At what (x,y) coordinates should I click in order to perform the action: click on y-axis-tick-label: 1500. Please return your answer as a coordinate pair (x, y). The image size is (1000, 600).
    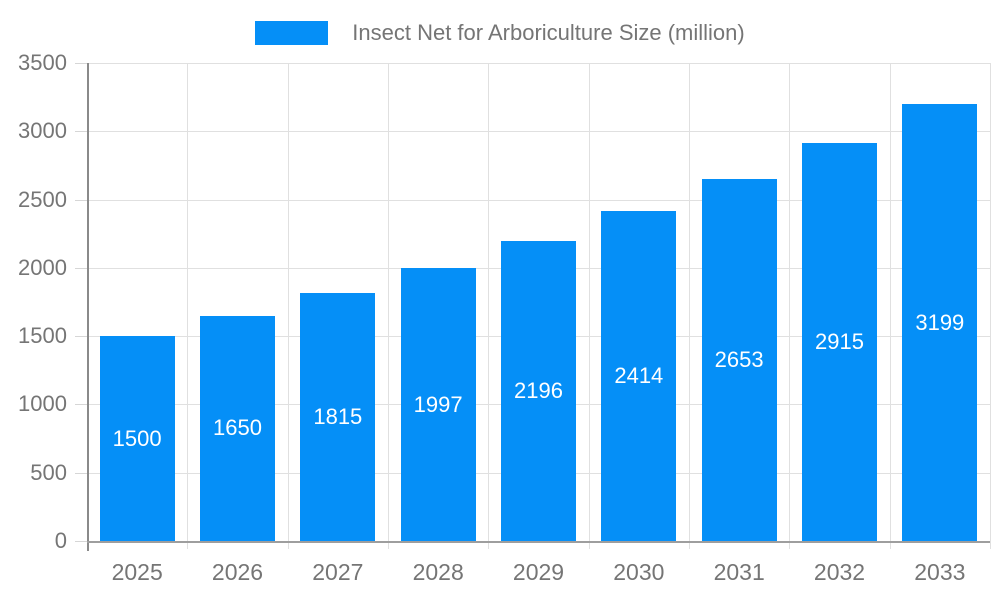
    Looking at the image, I should click on (42, 336).